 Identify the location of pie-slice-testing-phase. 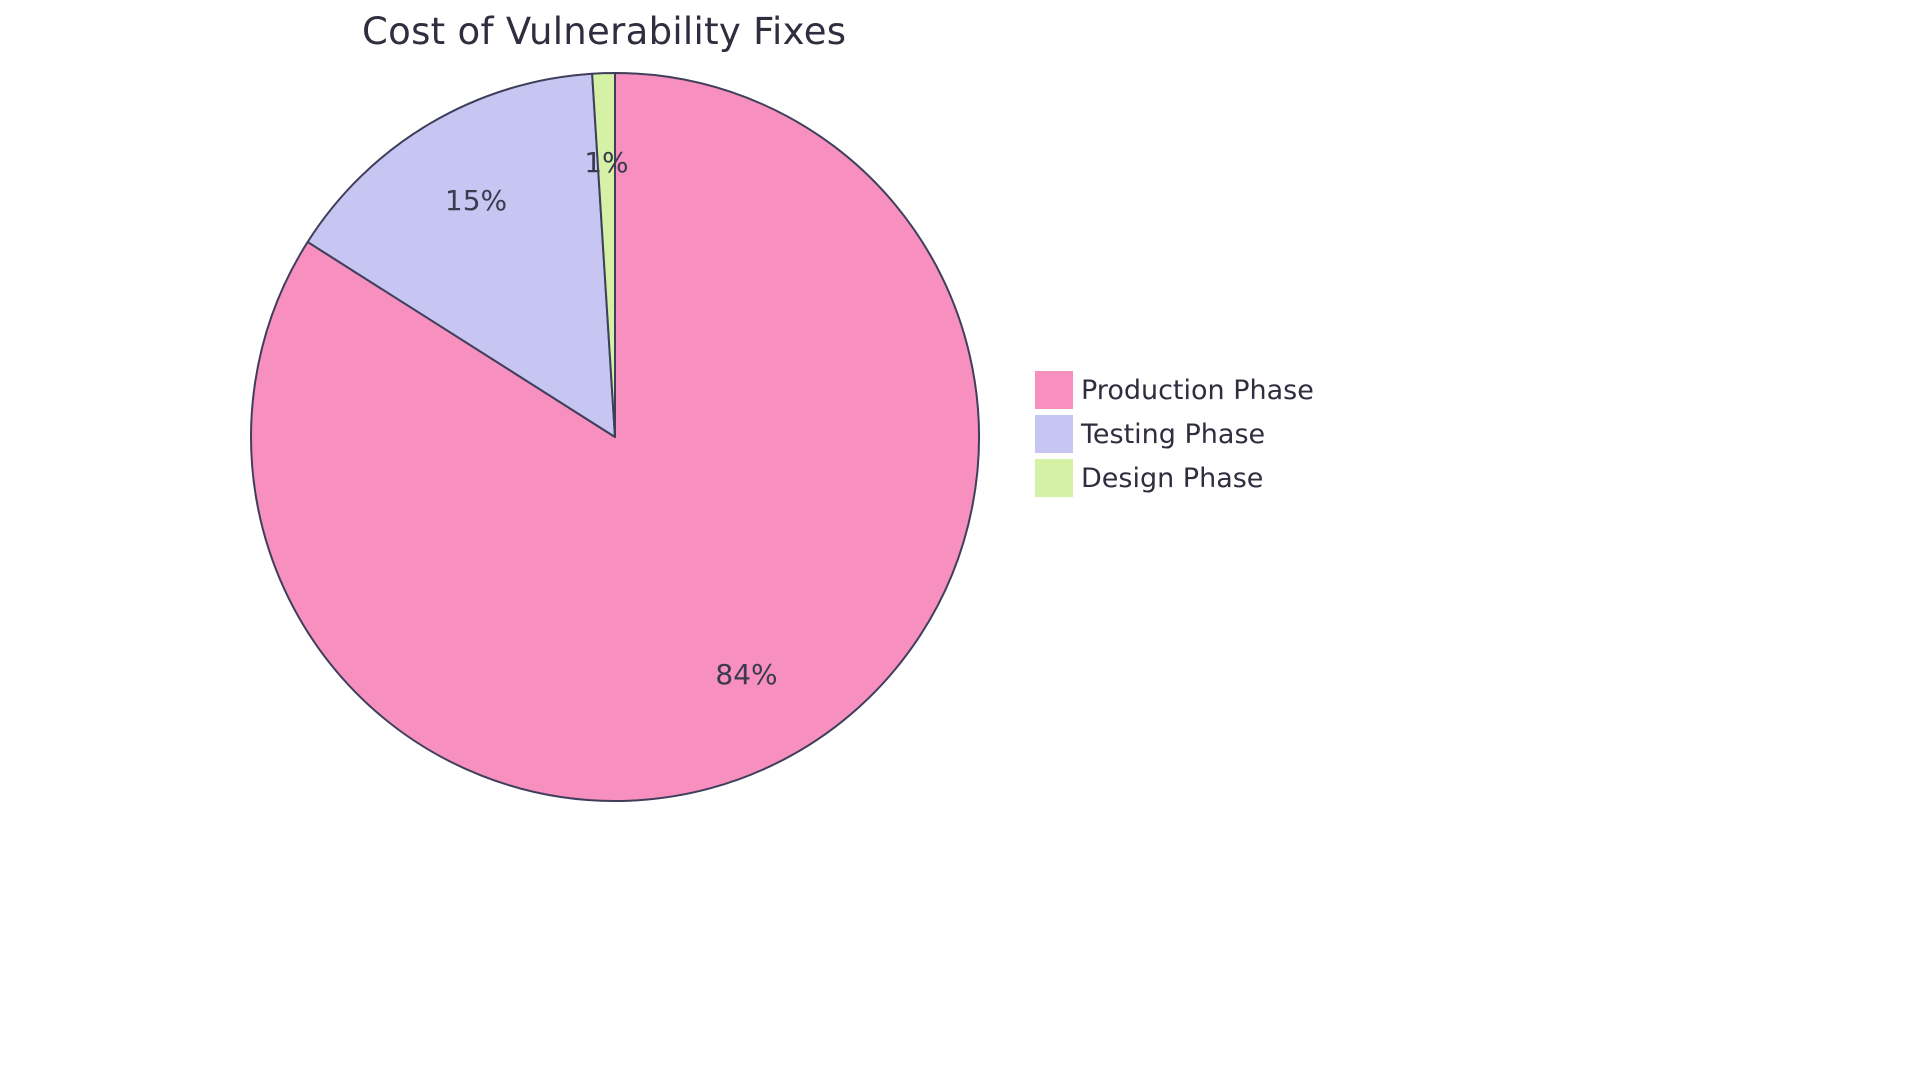
(461, 255).